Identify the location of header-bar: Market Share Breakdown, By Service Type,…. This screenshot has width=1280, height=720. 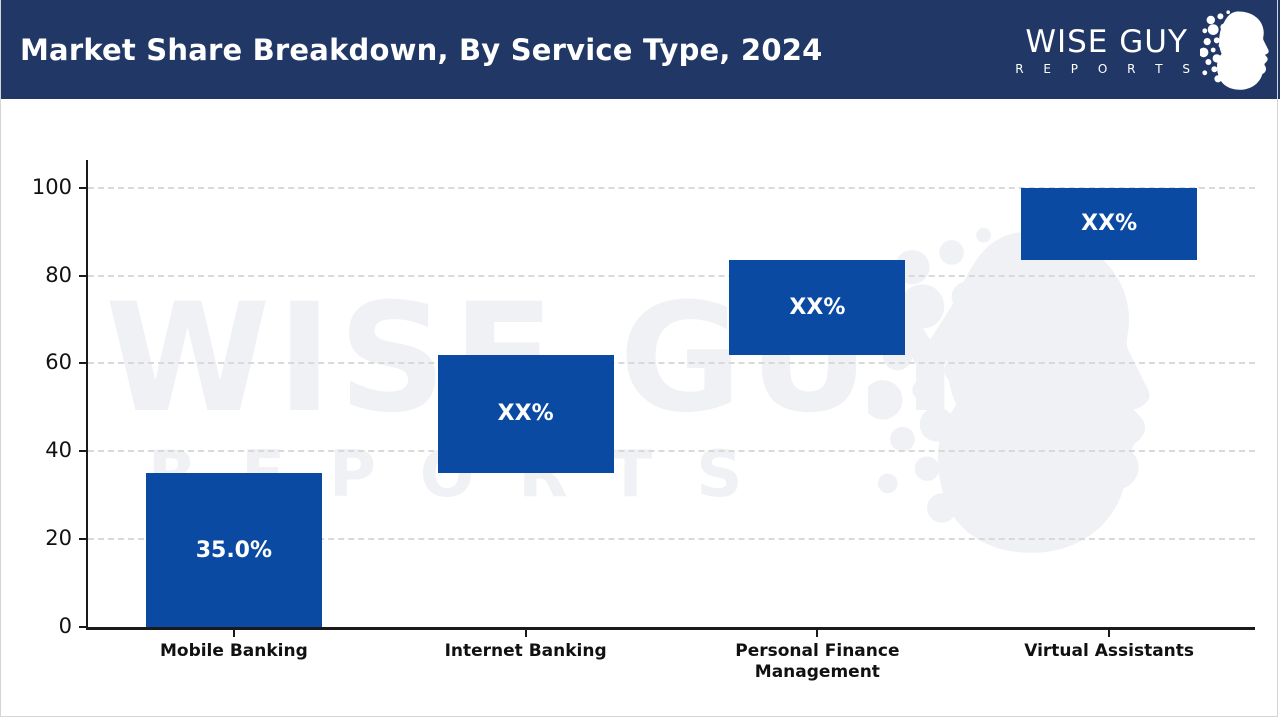
(640, 49).